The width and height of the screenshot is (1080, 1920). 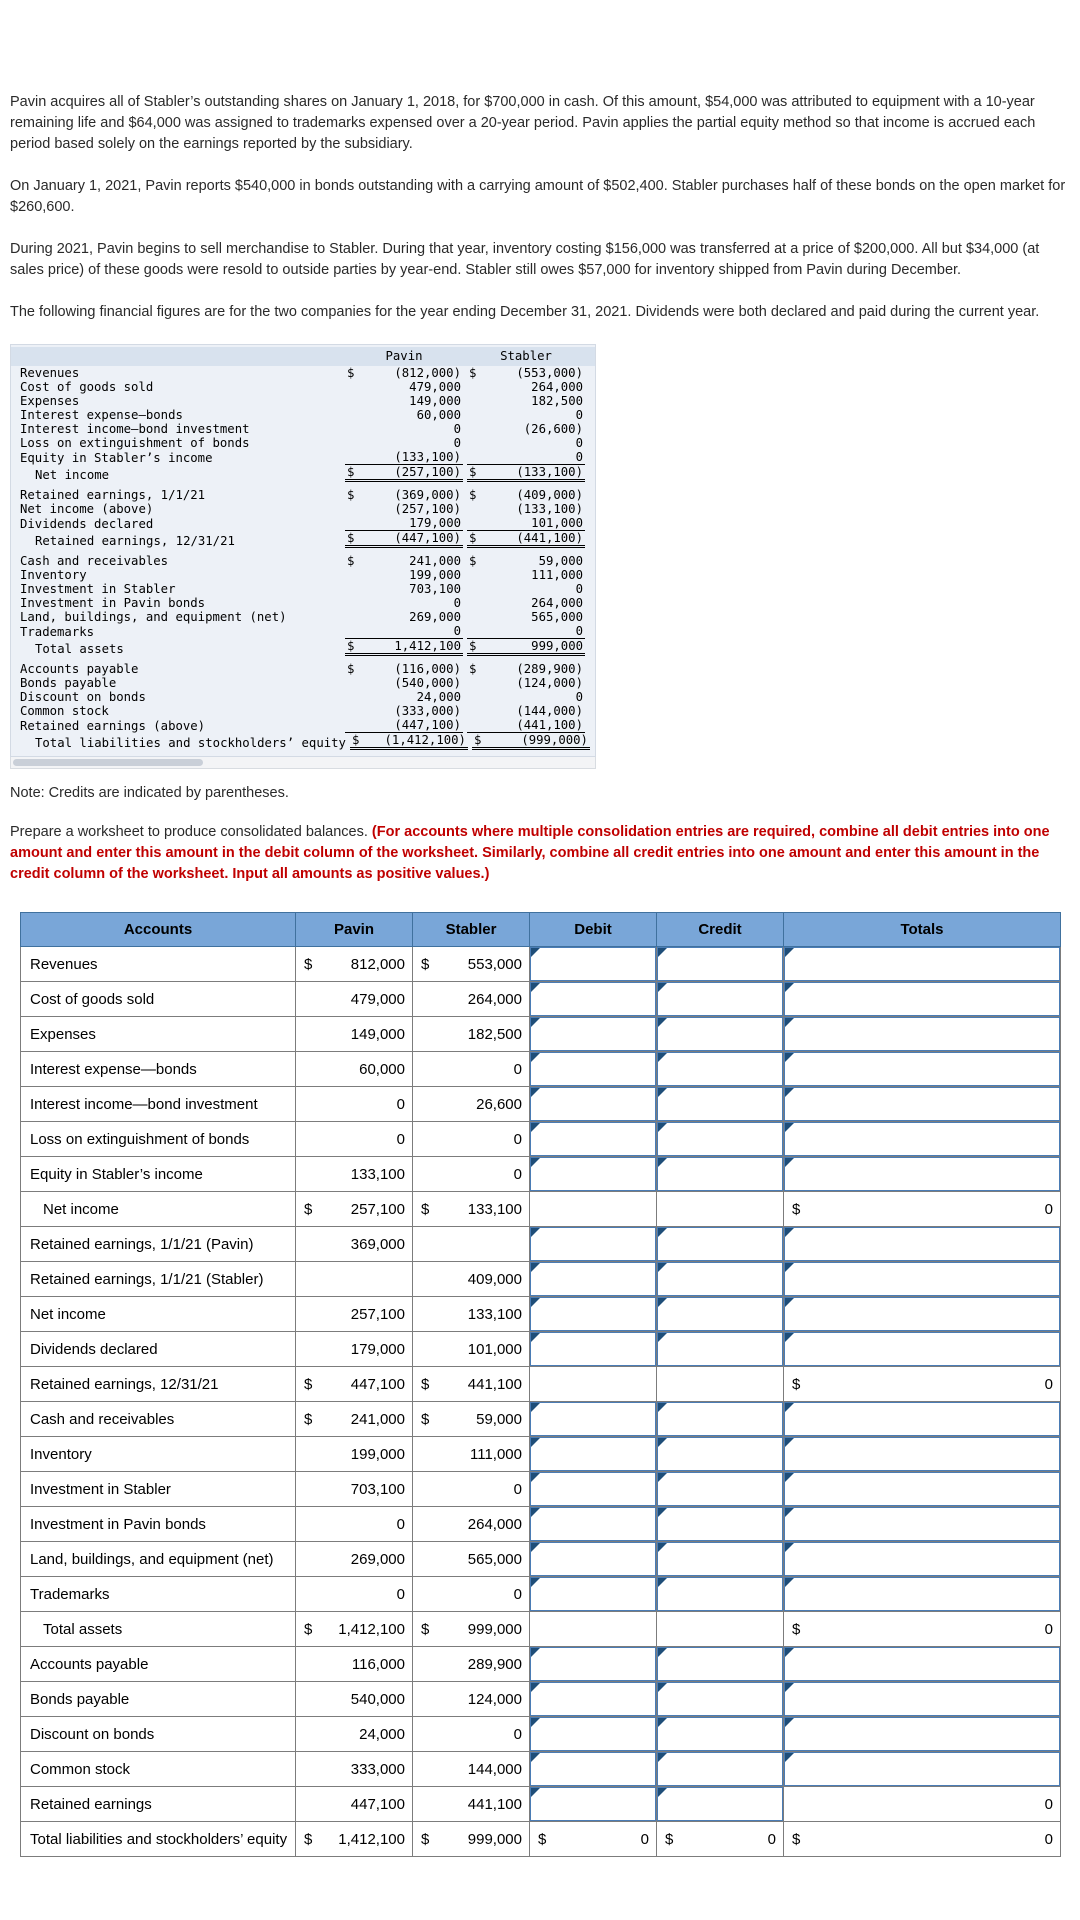 I want to click on worksheet-account-cell: Retained earnings, so click(x=158, y=1804).